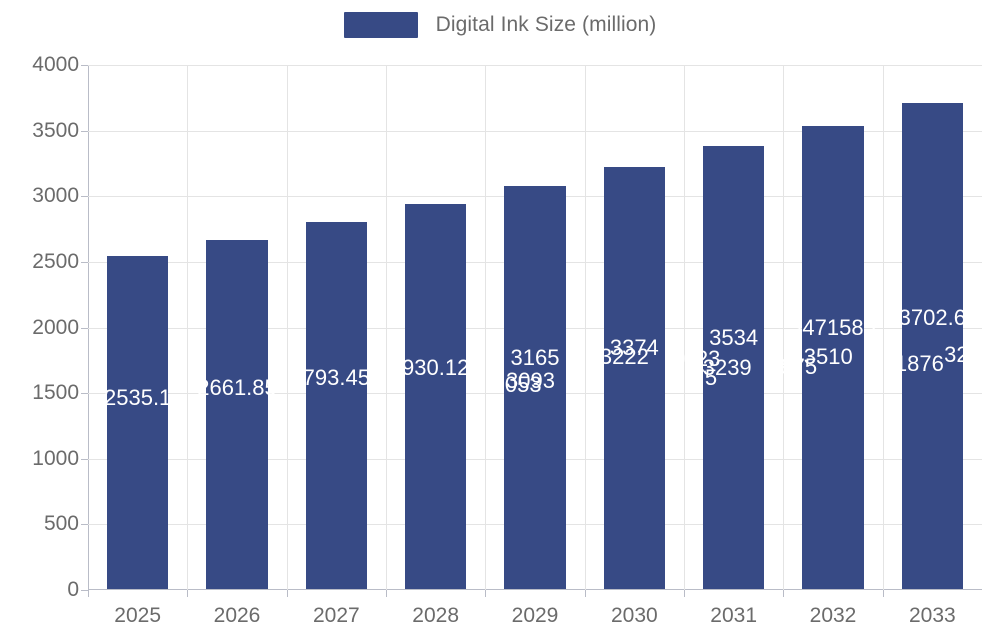  I want to click on x-tick-label-2025: 2025, so click(138, 615).